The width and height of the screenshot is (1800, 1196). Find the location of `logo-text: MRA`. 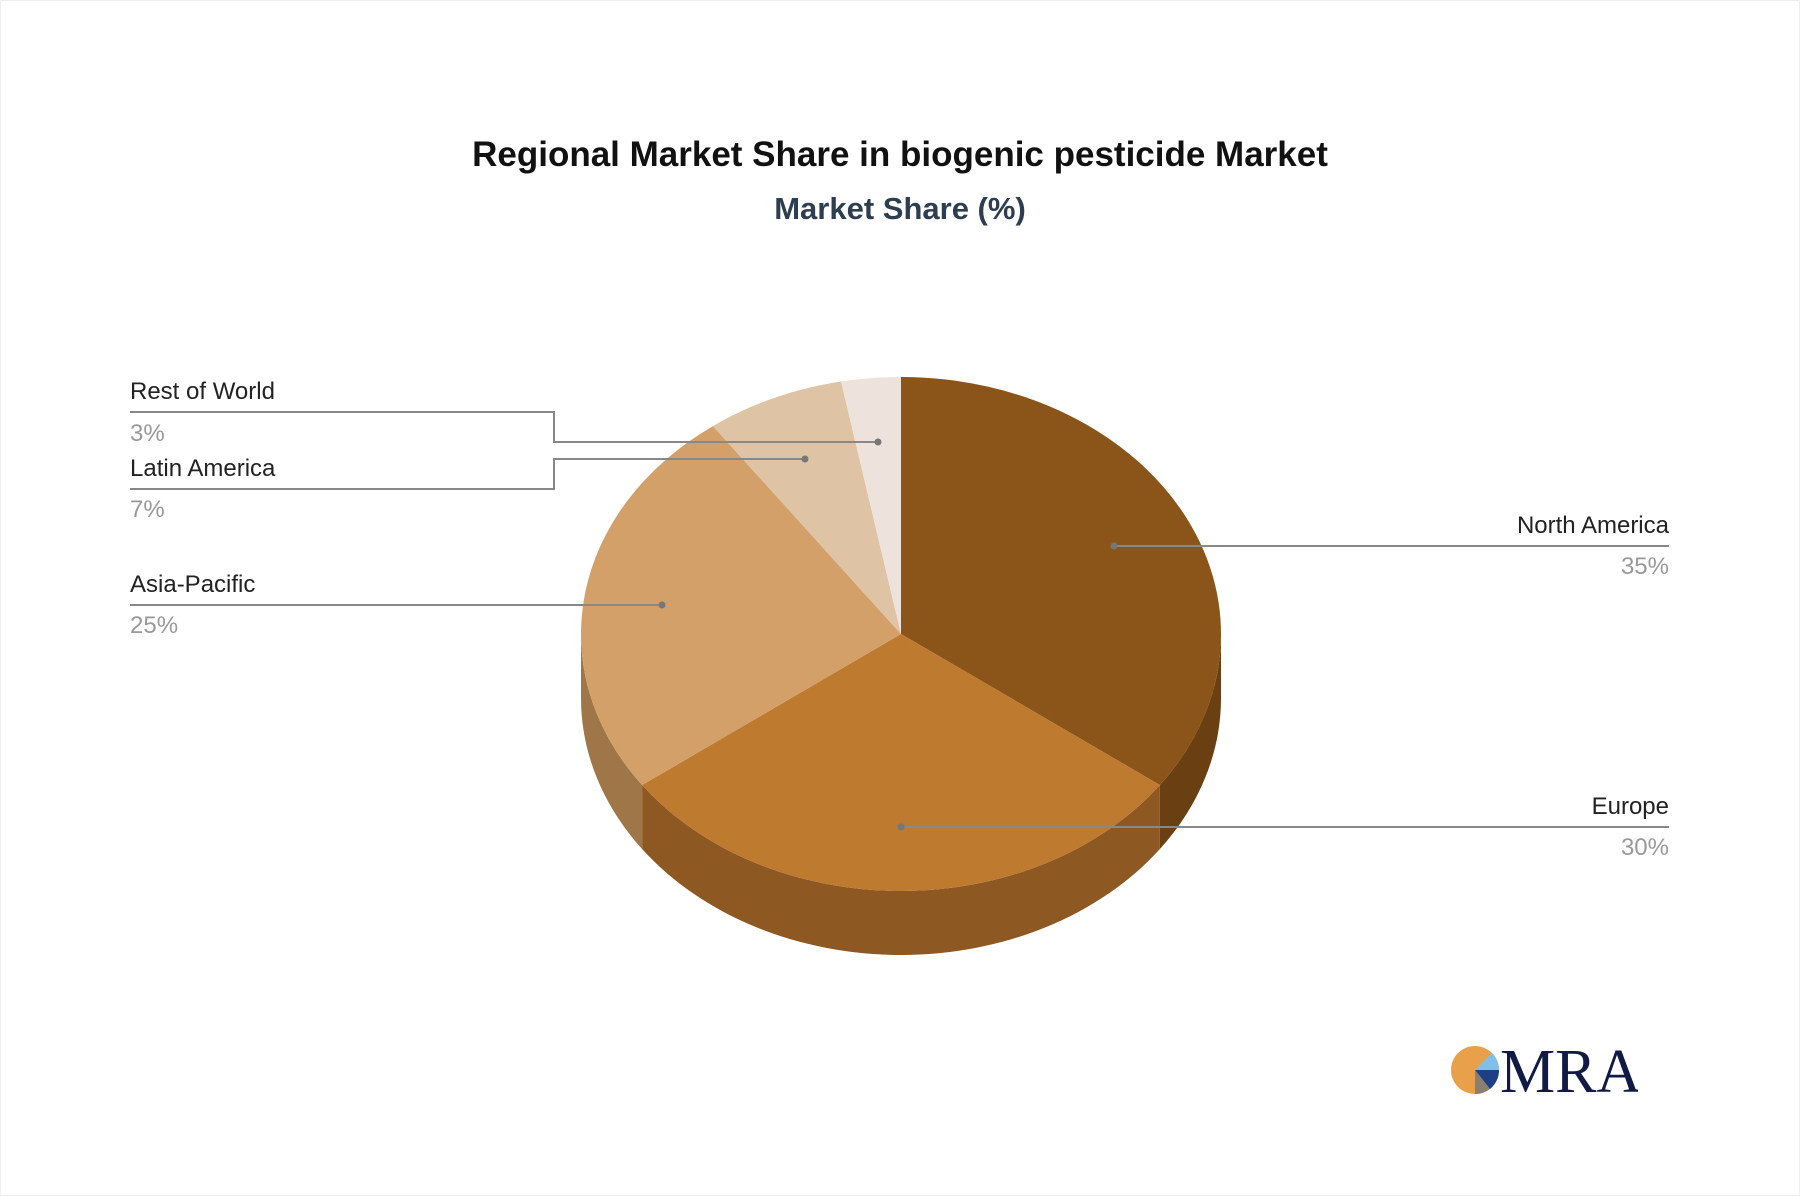

logo-text: MRA is located at coordinates (1569, 1070).